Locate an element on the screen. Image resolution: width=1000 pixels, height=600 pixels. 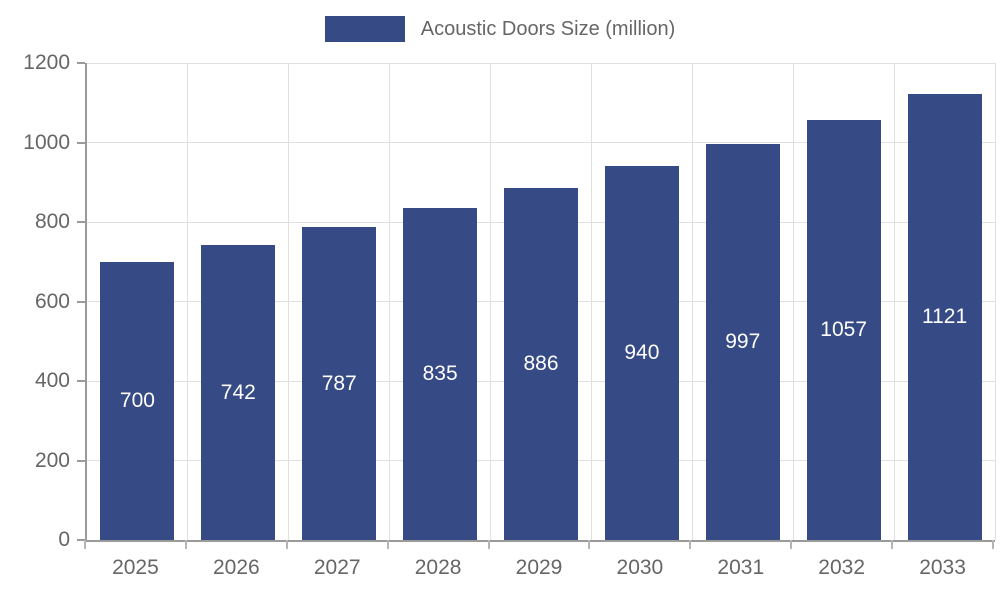
y-tick-label: 800 is located at coordinates (52, 221).